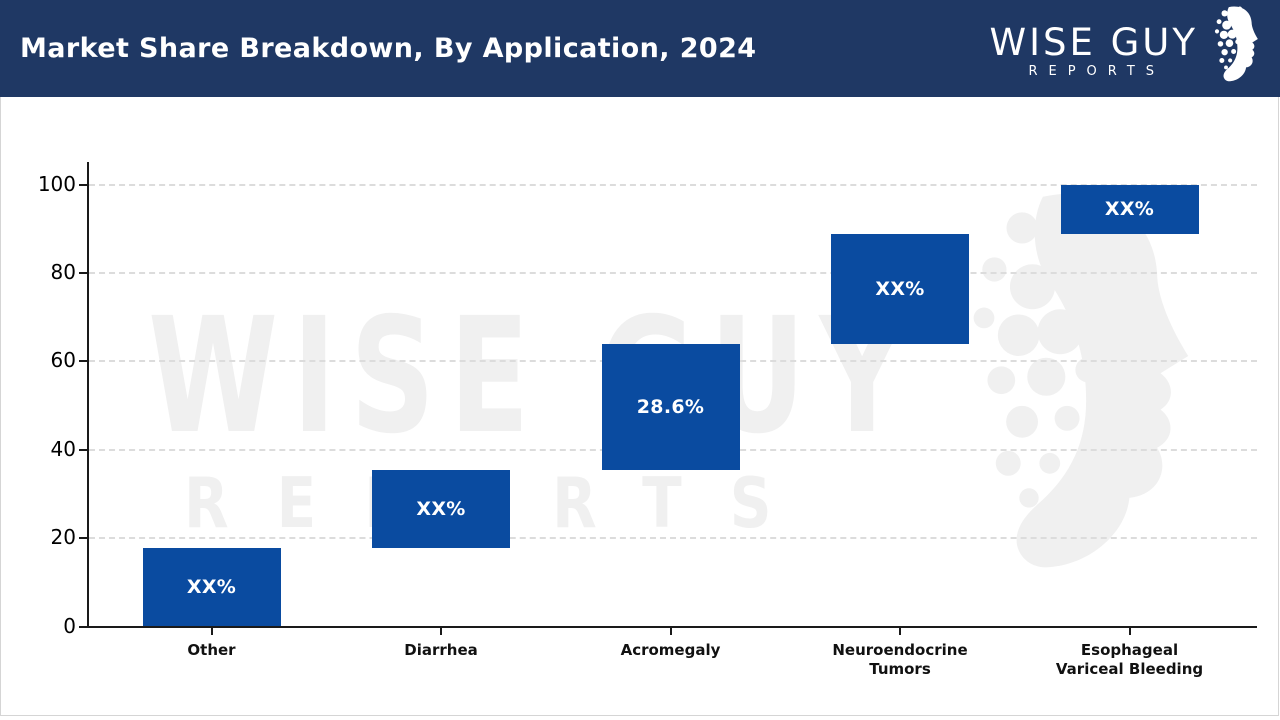 This screenshot has width=1280, height=720. I want to click on y-tick-label: 60, so click(63, 360).